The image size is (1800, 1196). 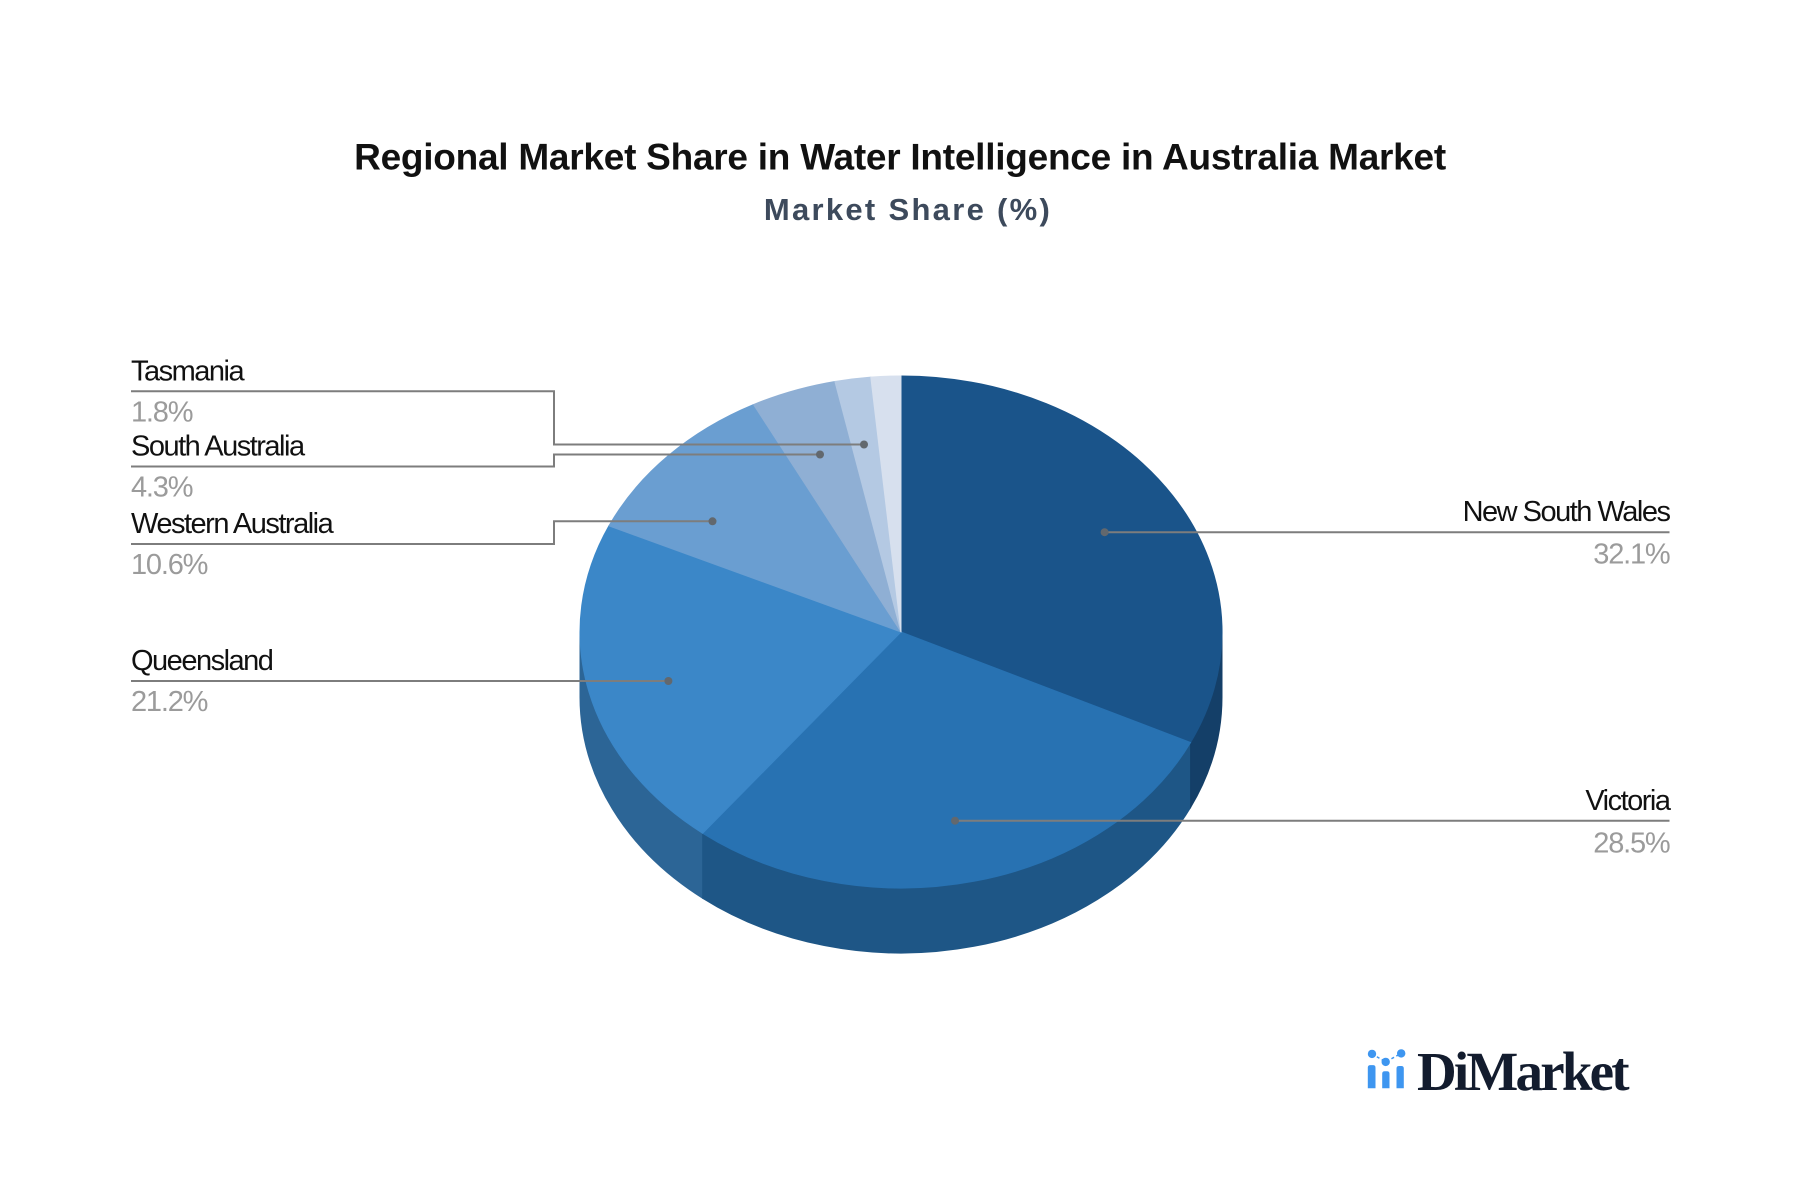 I want to click on svg-text: Market Share (%), so click(x=908, y=209).